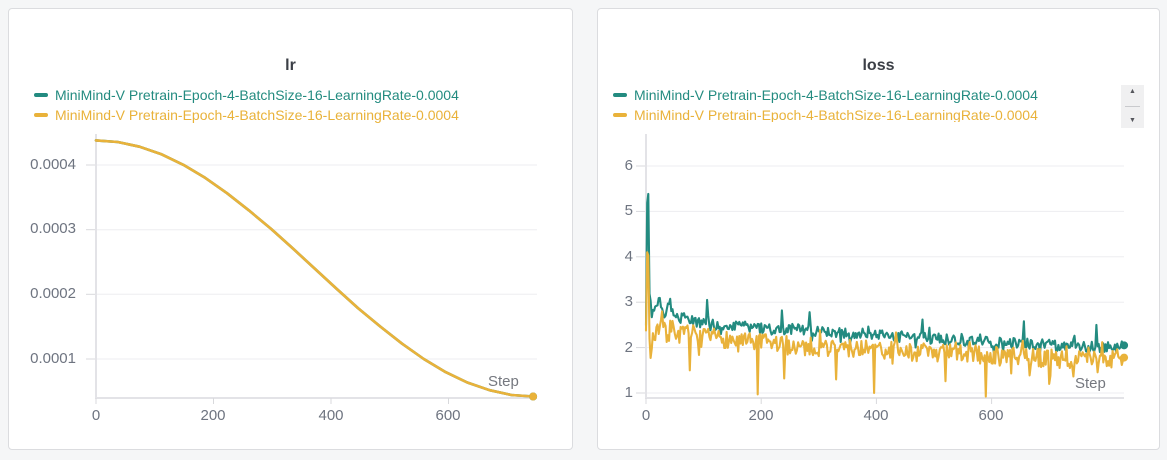 This screenshot has height=460, width=1167. Describe the element at coordinates (628, 256) in the screenshot. I see `y-tick-label: 4` at that location.